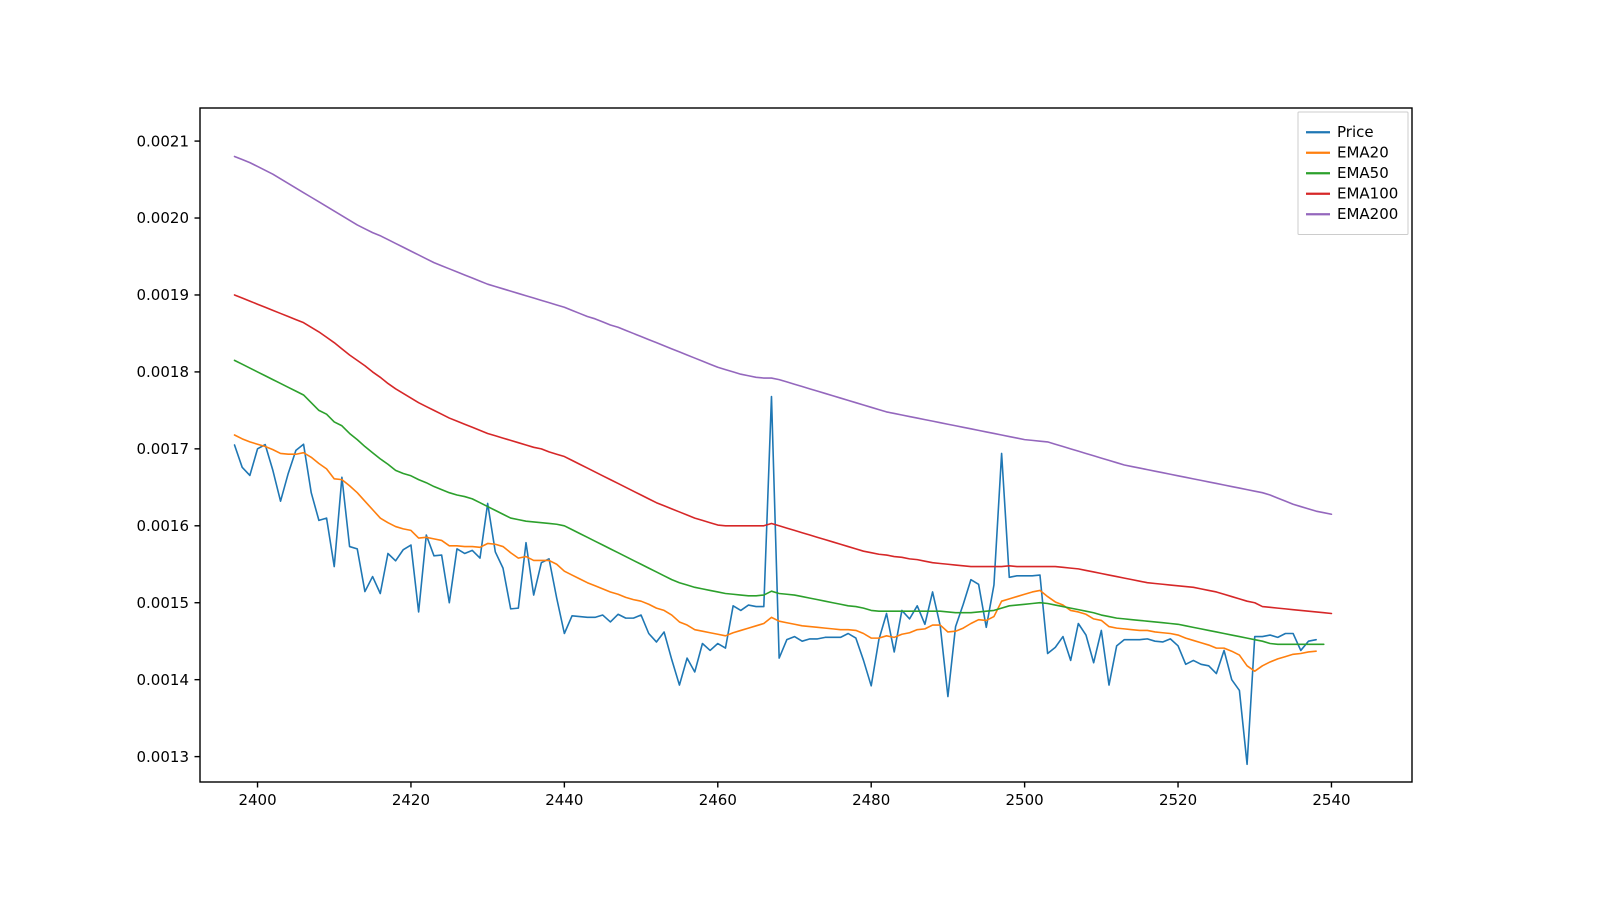  I want to click on x-tick-label: 2500, so click(1025, 800).